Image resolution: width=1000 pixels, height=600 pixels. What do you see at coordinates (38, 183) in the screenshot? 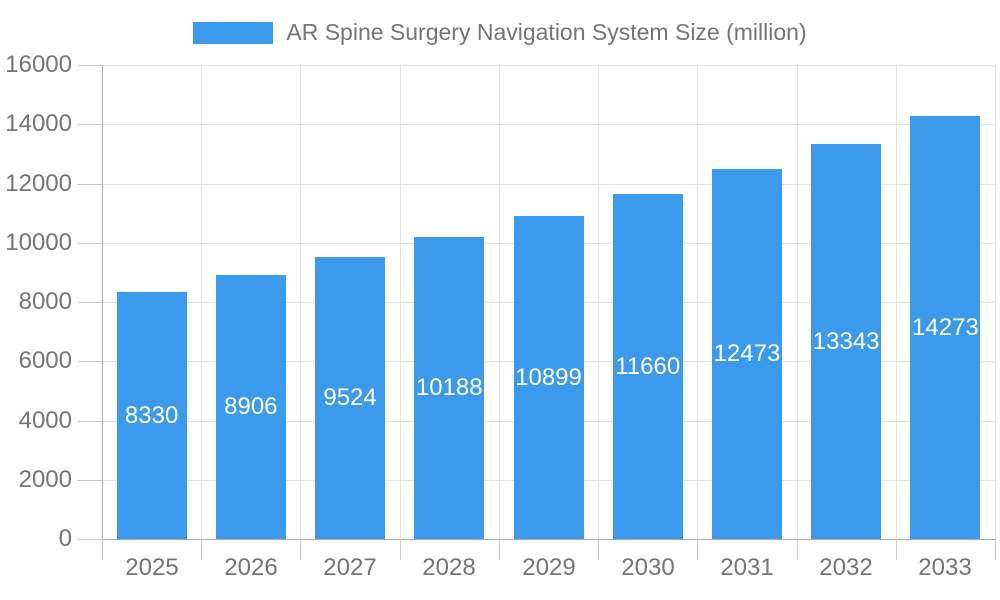
I see `y-axis-label: 12000` at bounding box center [38, 183].